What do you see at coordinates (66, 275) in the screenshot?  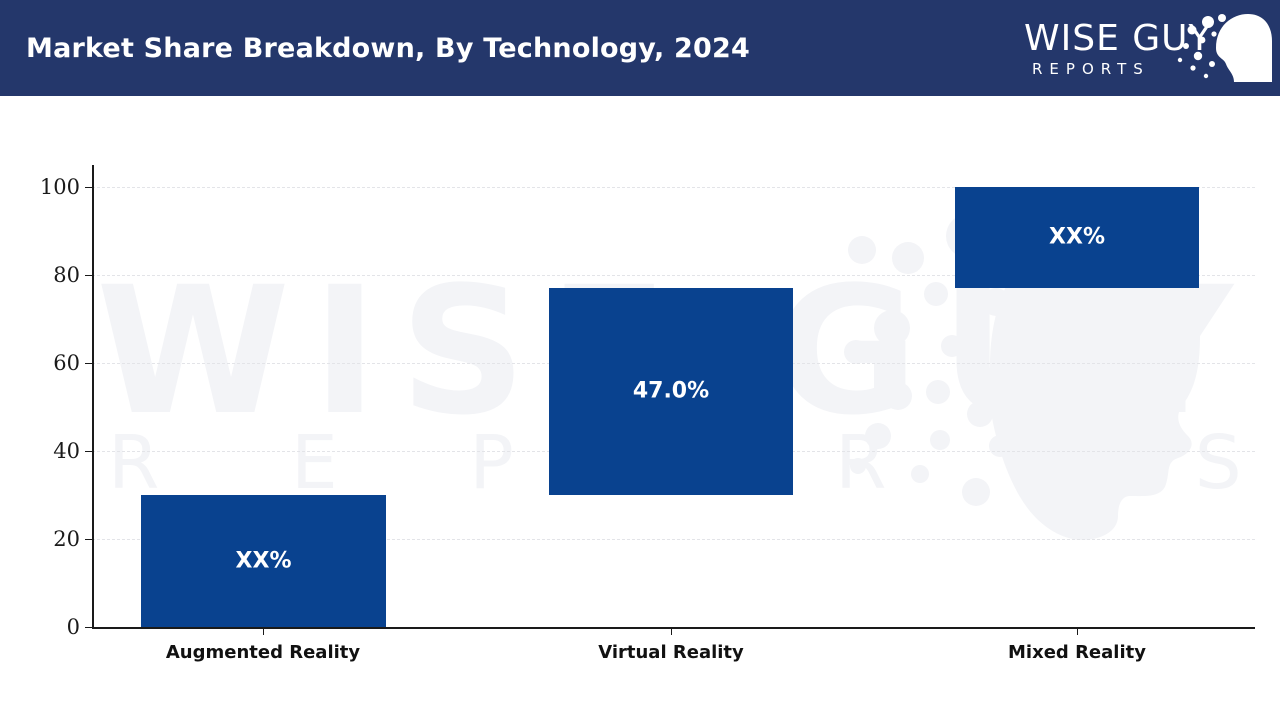 I see `y-tick-label-80: 80` at bounding box center [66, 275].